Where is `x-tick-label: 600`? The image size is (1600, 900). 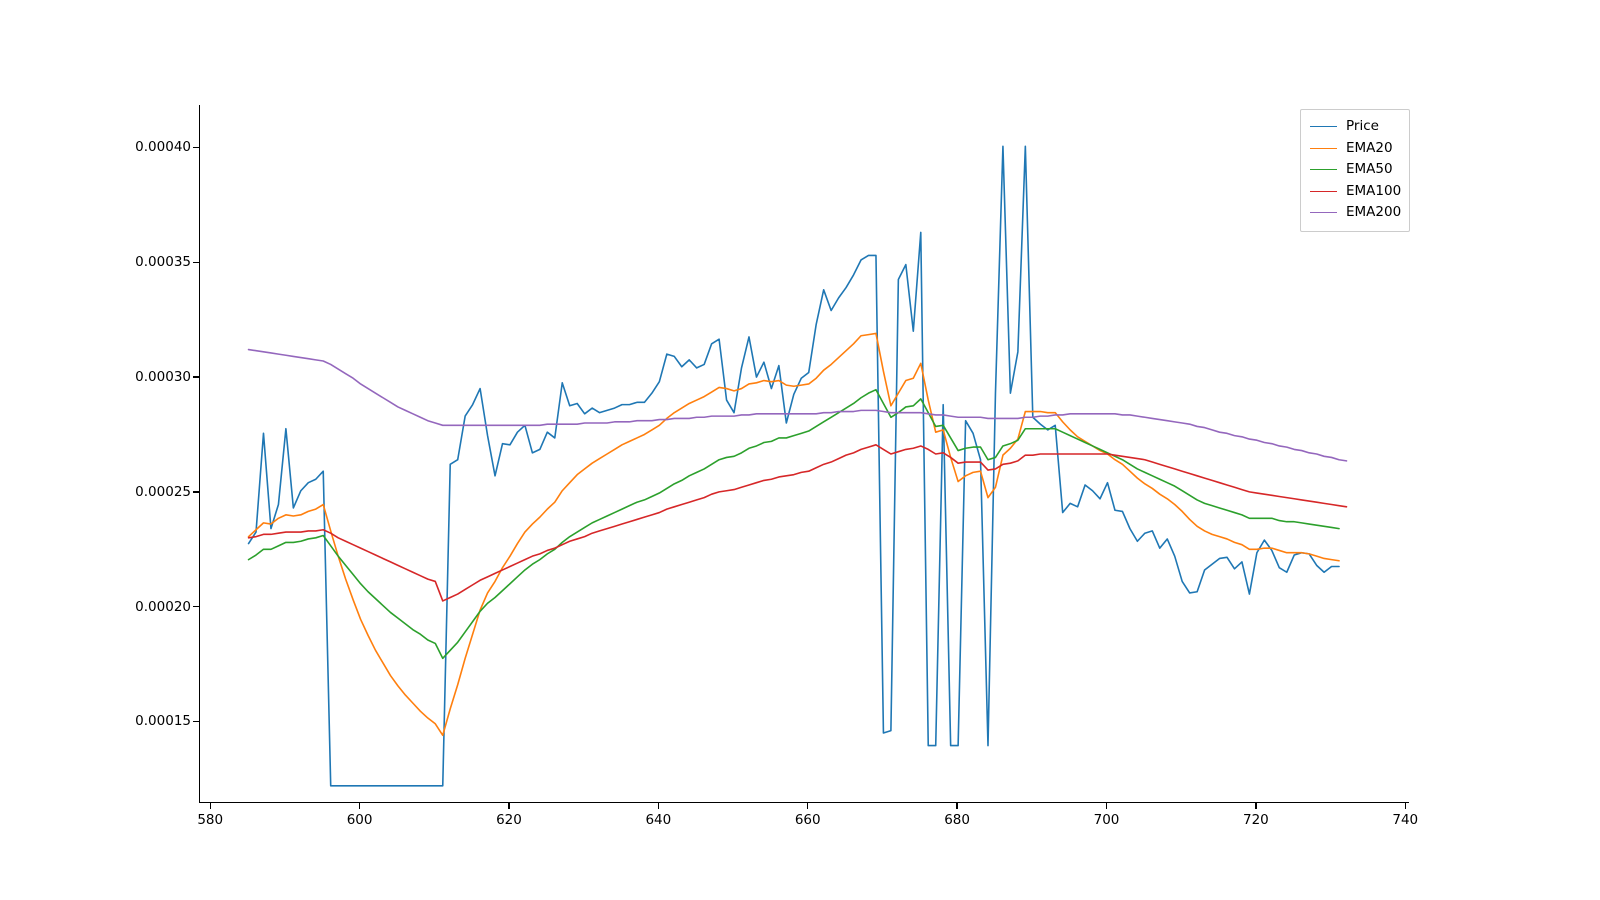 x-tick-label: 600 is located at coordinates (359, 820).